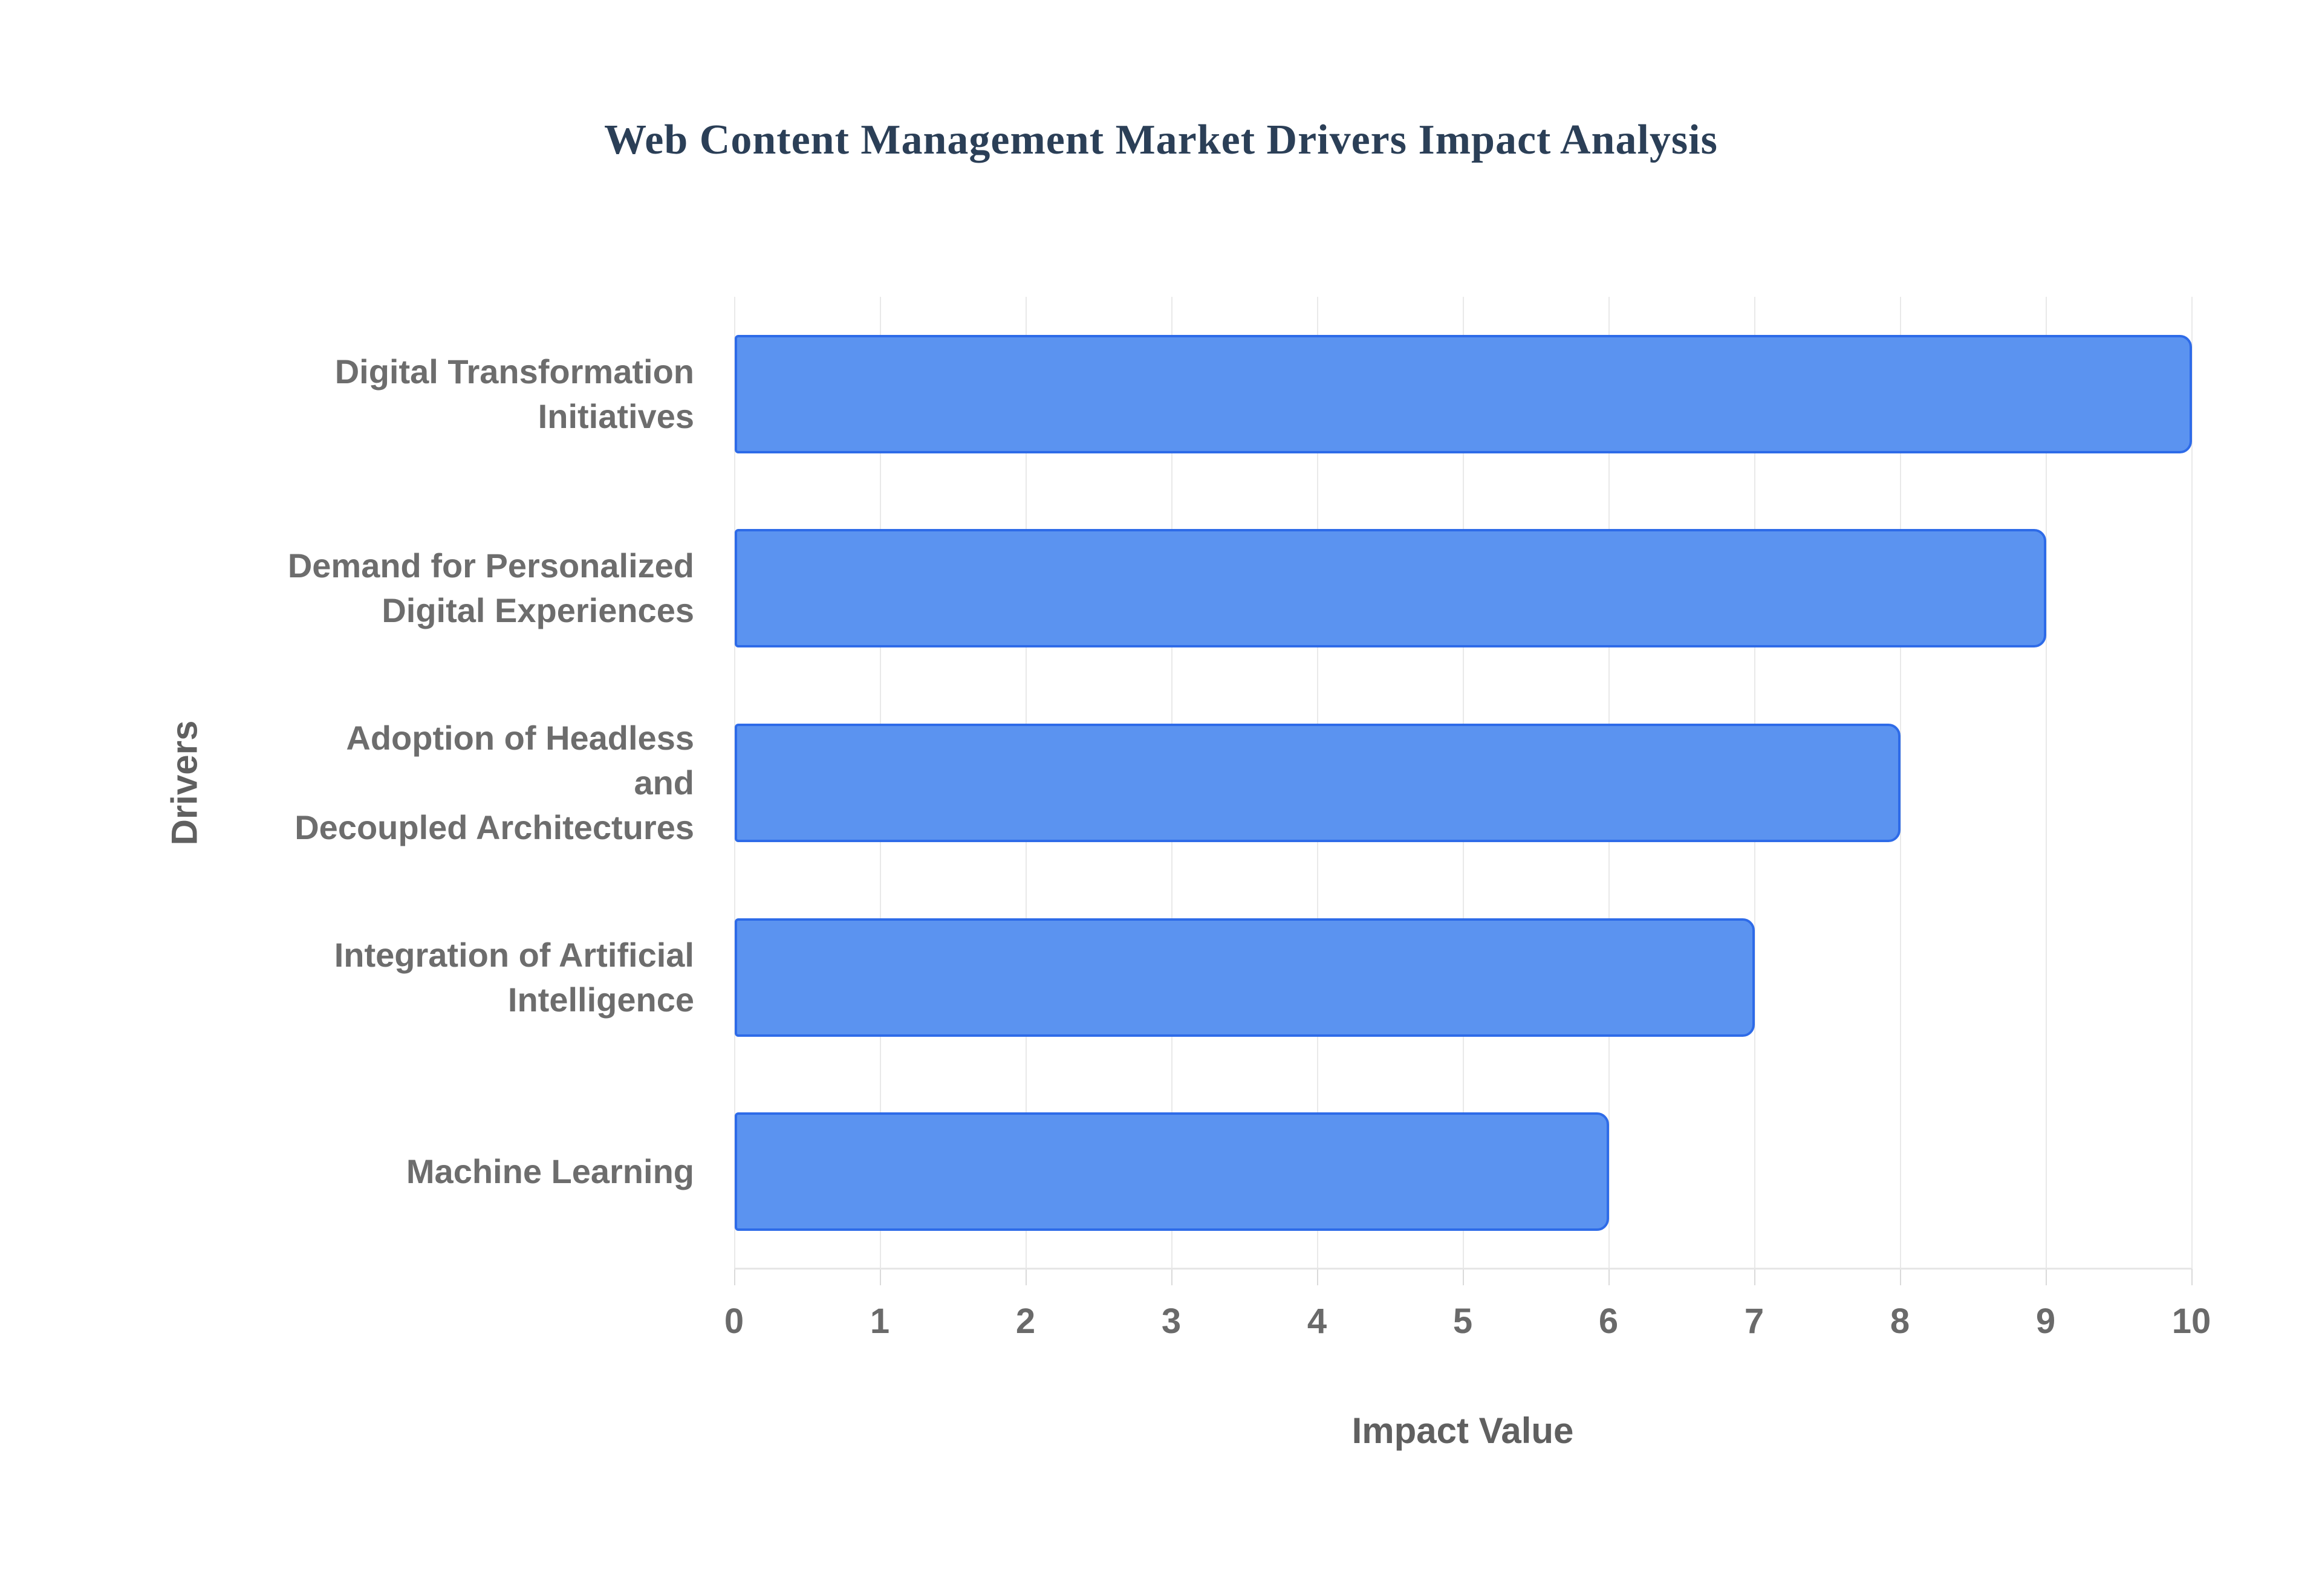 Image resolution: width=2322 pixels, height=1596 pixels. I want to click on x-tick-label-3: 3, so click(1171, 1321).